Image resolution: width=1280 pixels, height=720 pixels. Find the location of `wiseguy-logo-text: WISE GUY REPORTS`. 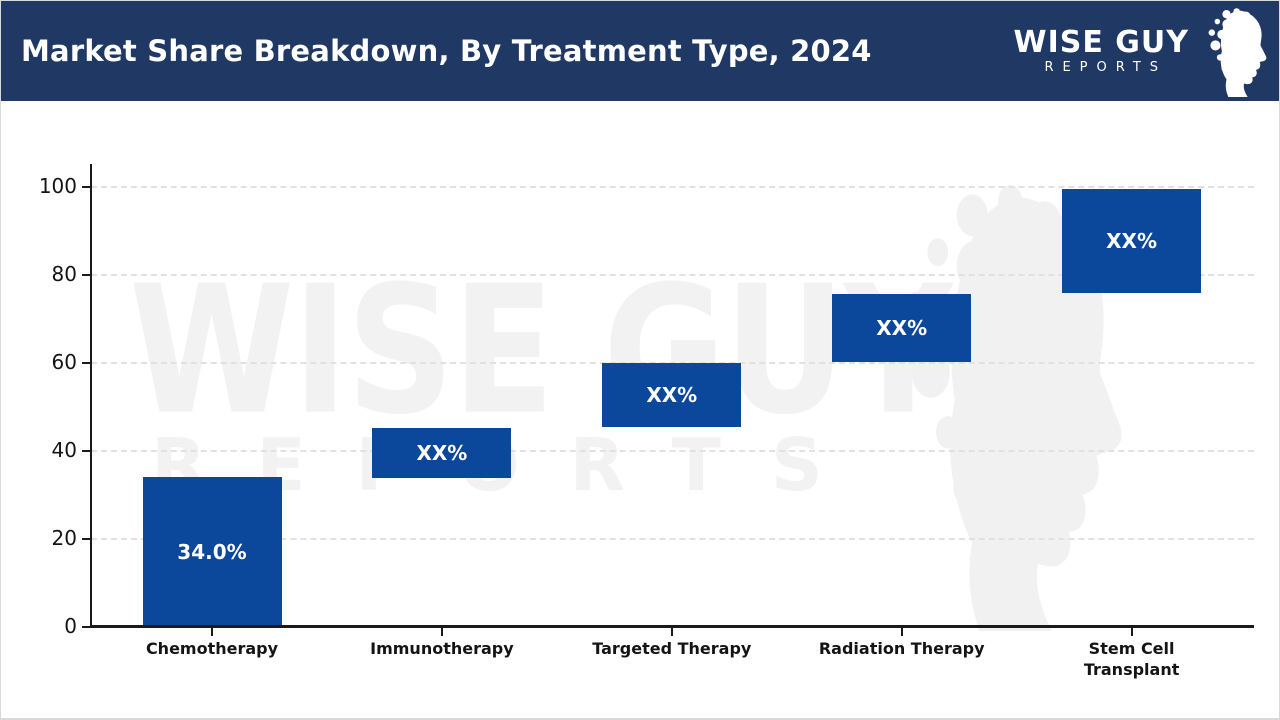

wiseguy-logo-text: WISE GUY REPORTS is located at coordinates (1101, 50).